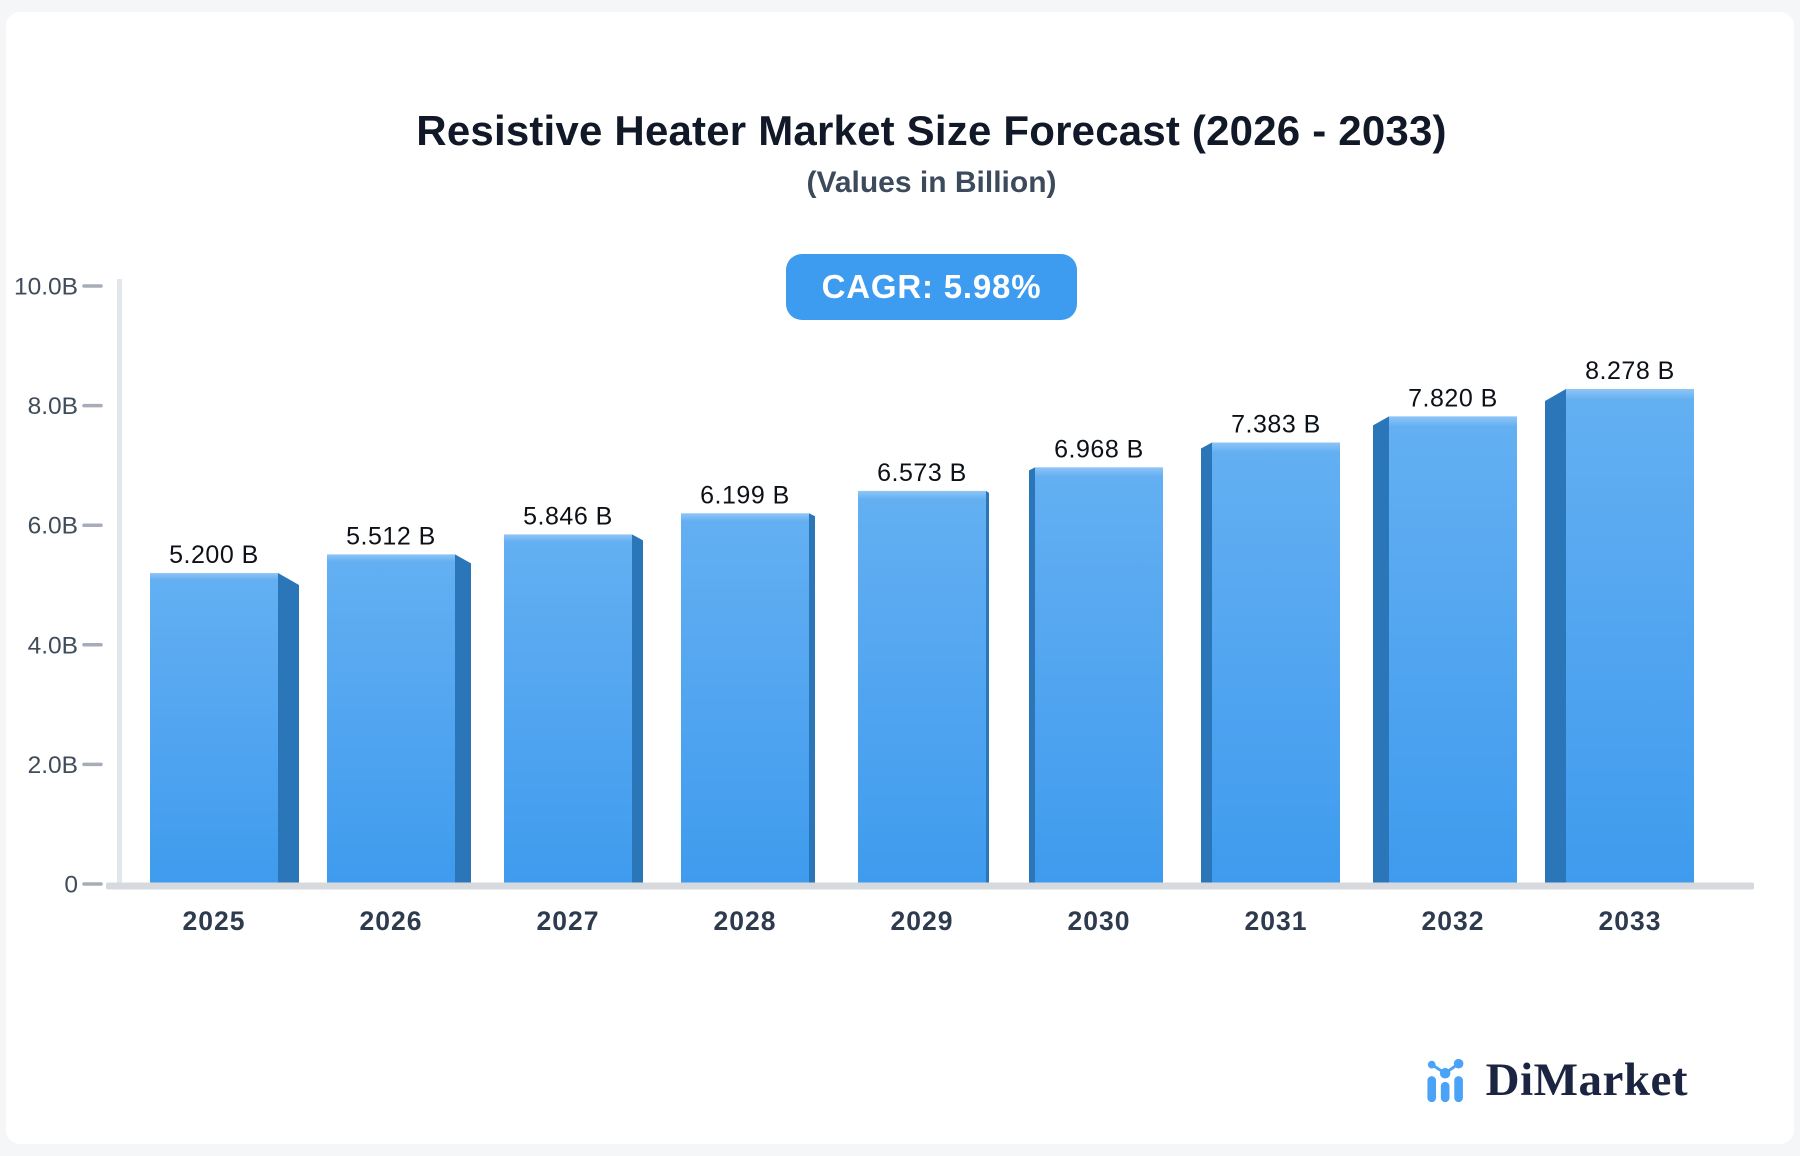 The width and height of the screenshot is (1800, 1156). Describe the element at coordinates (119, 581) in the screenshot. I see `y-axis-line` at that location.